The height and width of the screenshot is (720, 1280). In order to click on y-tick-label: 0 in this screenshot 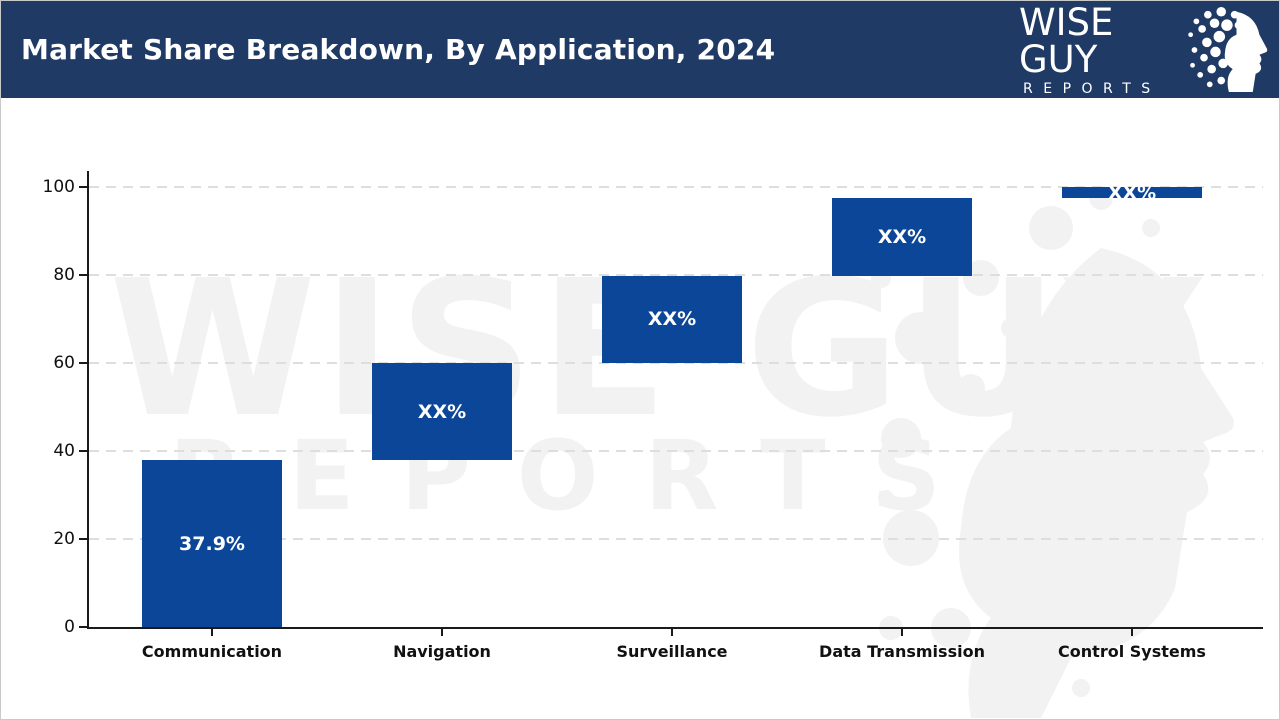, I will do `click(69, 627)`.